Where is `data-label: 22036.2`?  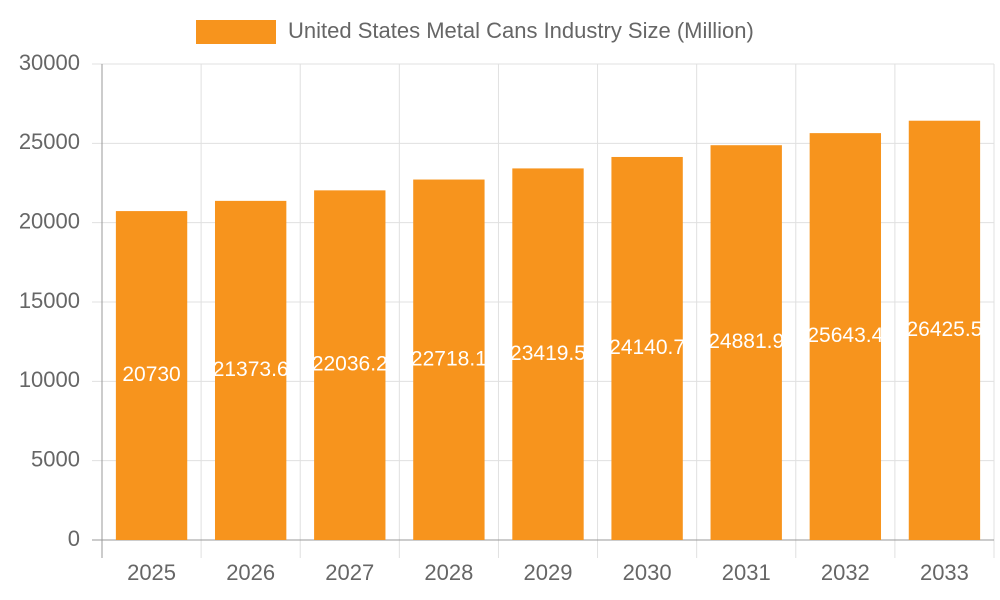
data-label: 22036.2 is located at coordinates (350, 364).